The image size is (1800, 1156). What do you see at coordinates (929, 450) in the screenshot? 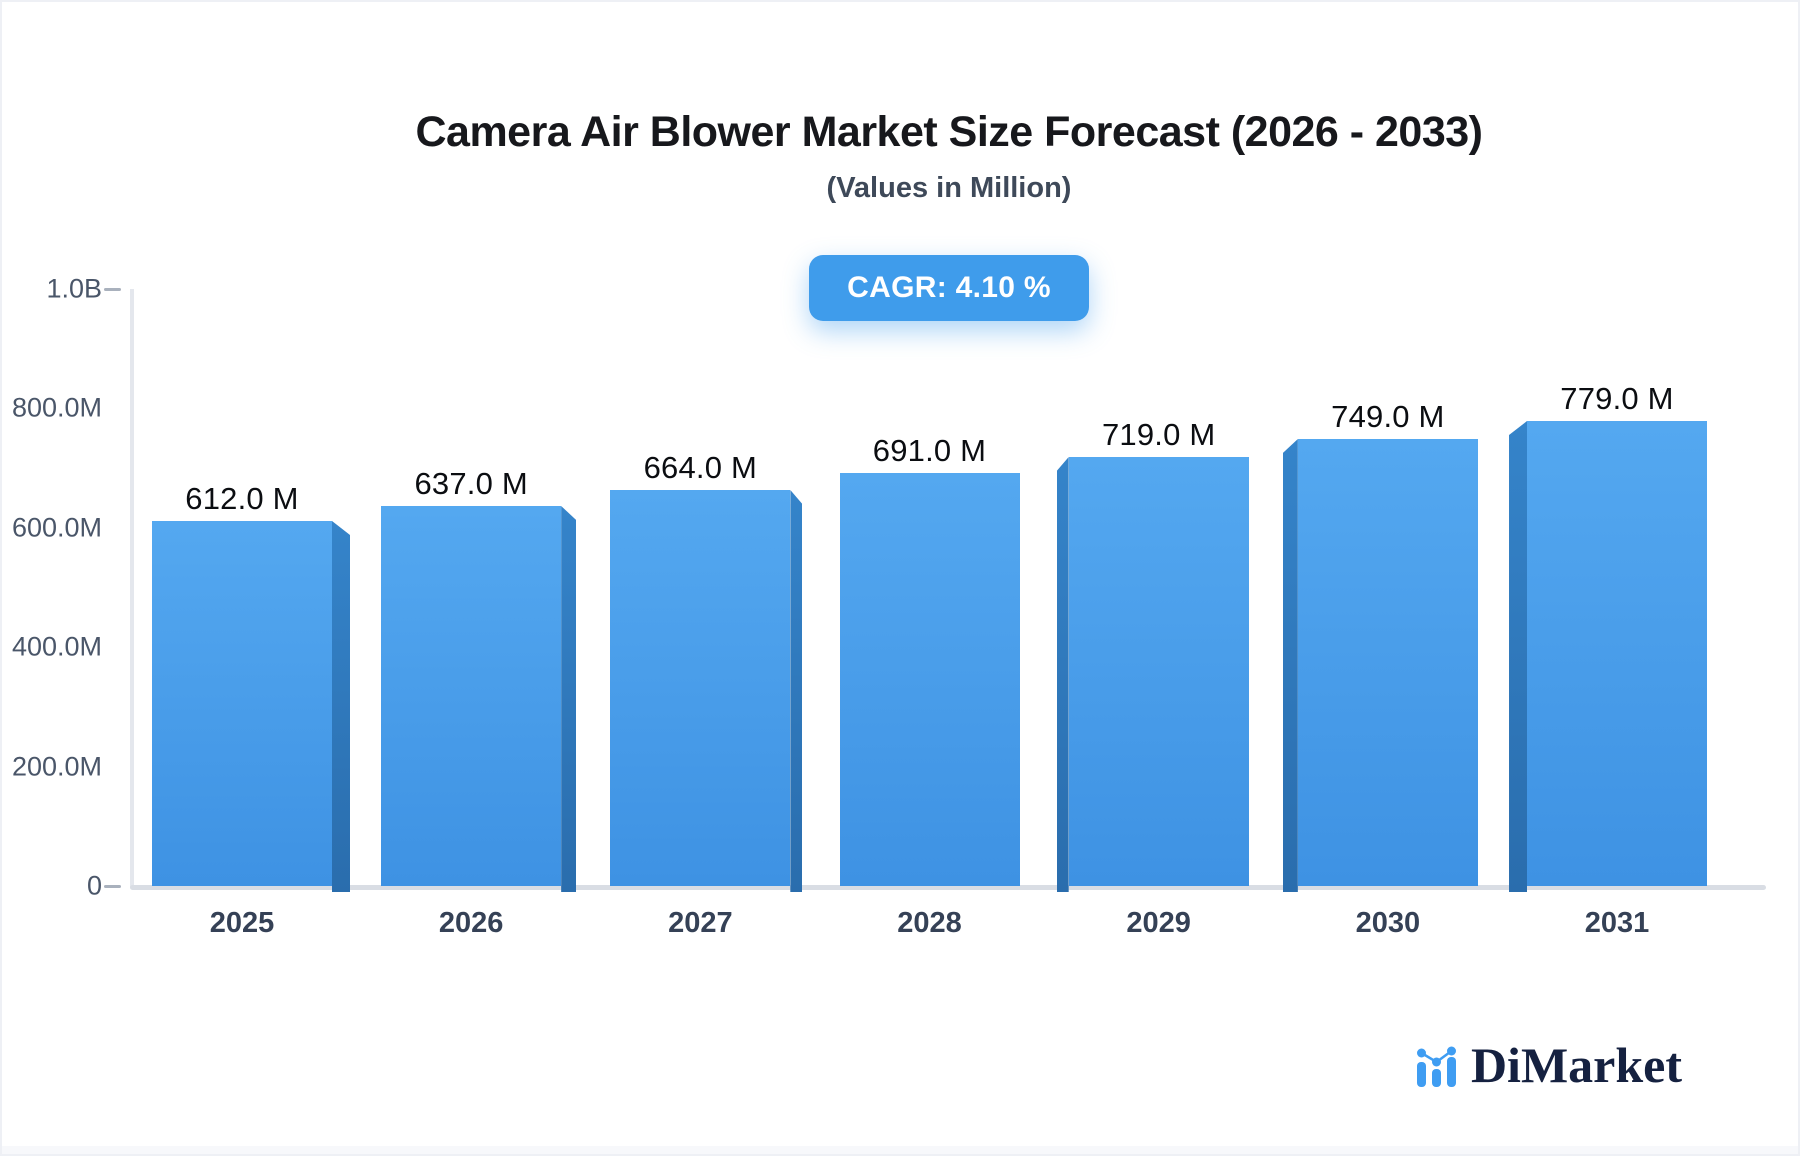
I see `bar-value-label-2028: 691.0 M` at bounding box center [929, 450].